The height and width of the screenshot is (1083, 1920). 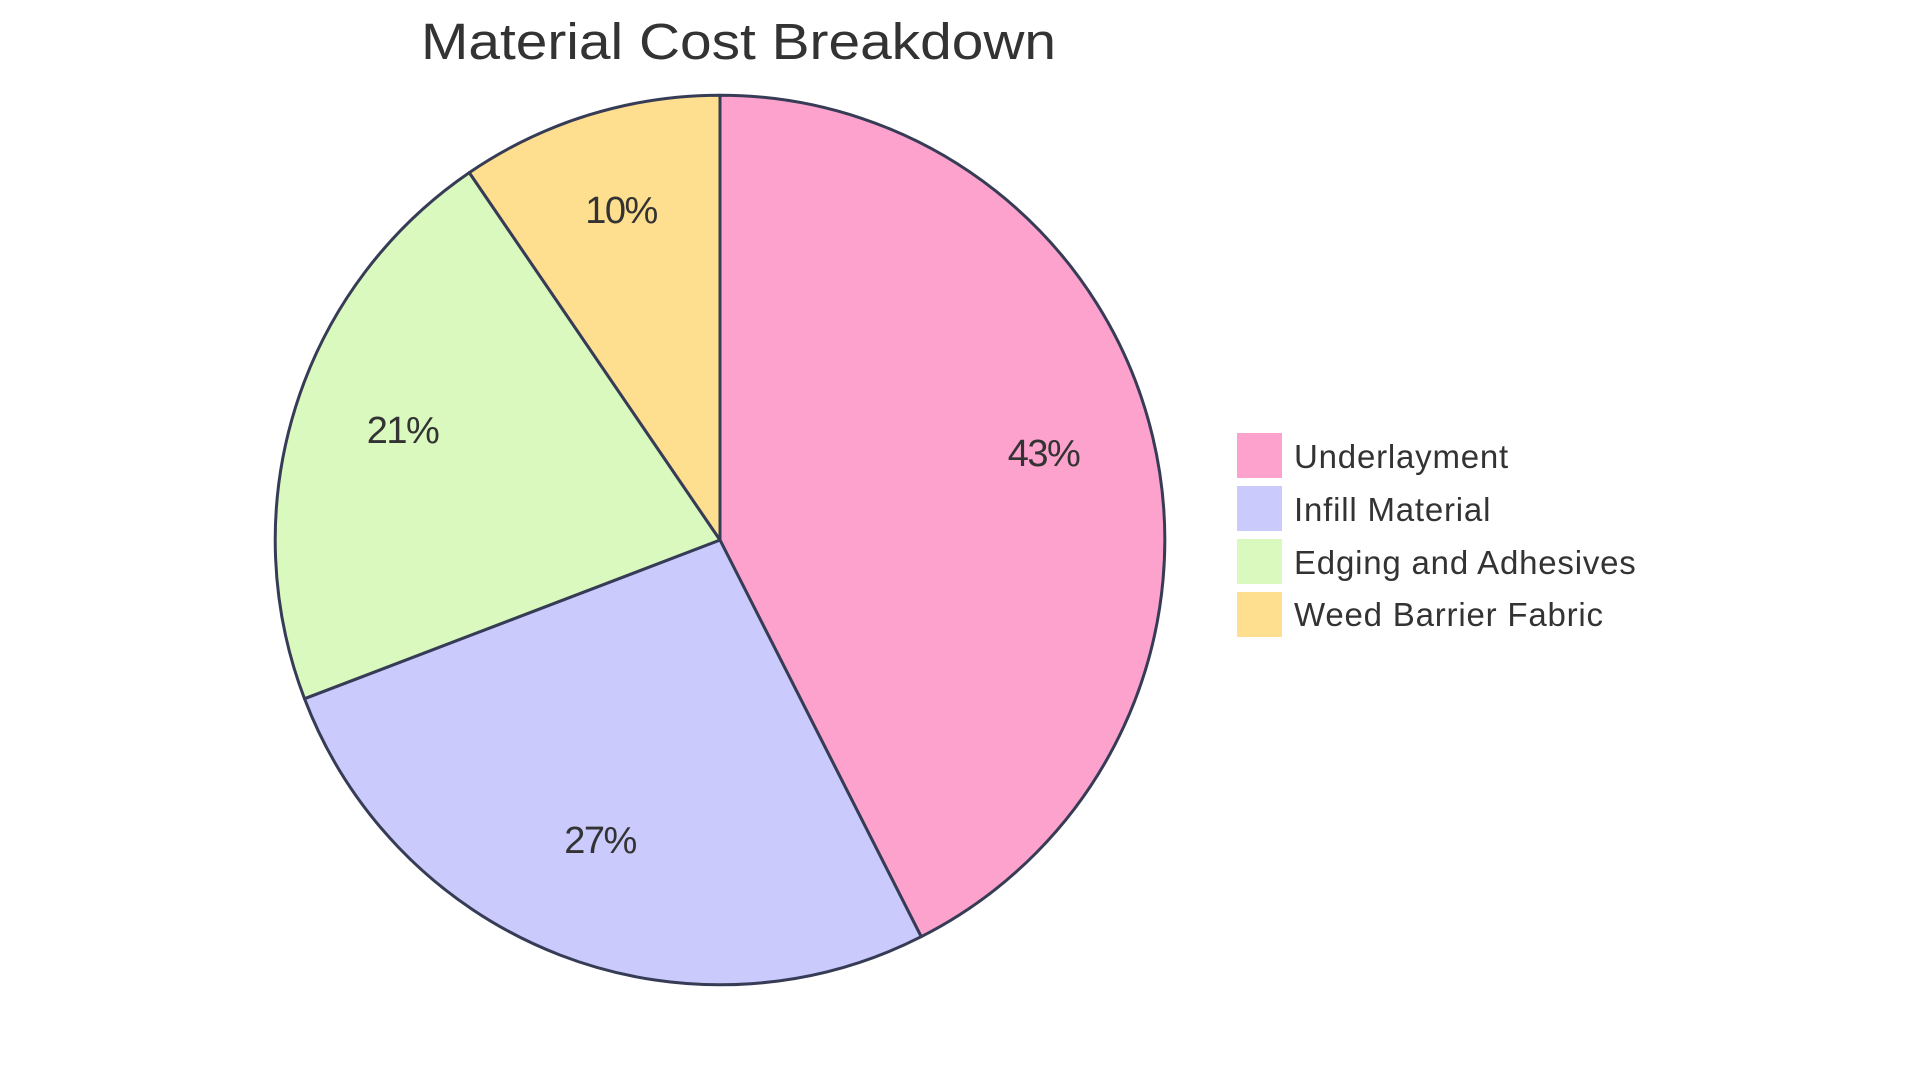 I want to click on svg-text: Edging and Adhesives, so click(x=1465, y=562).